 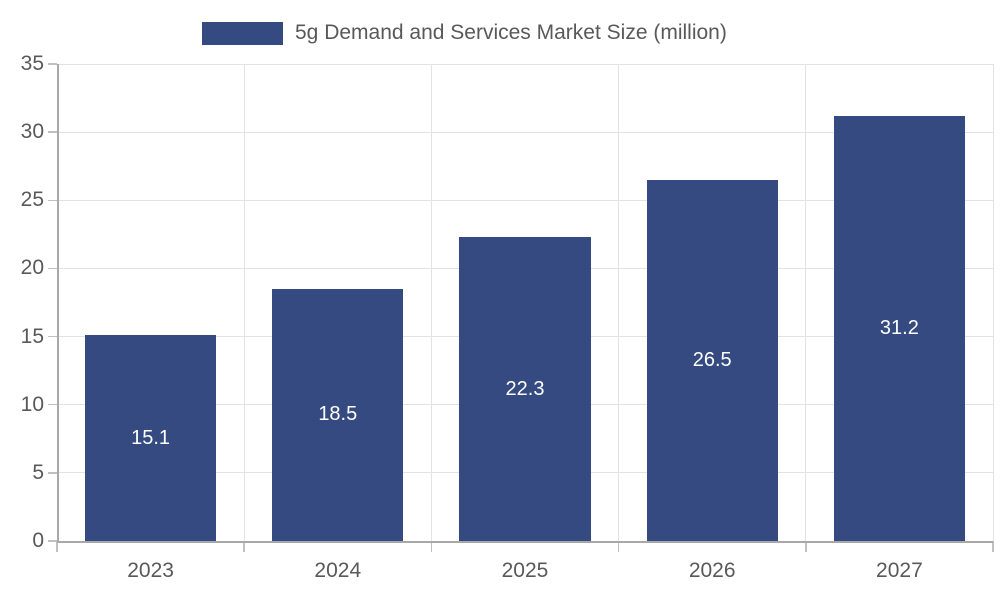 I want to click on bar: 22.3, so click(x=525, y=389).